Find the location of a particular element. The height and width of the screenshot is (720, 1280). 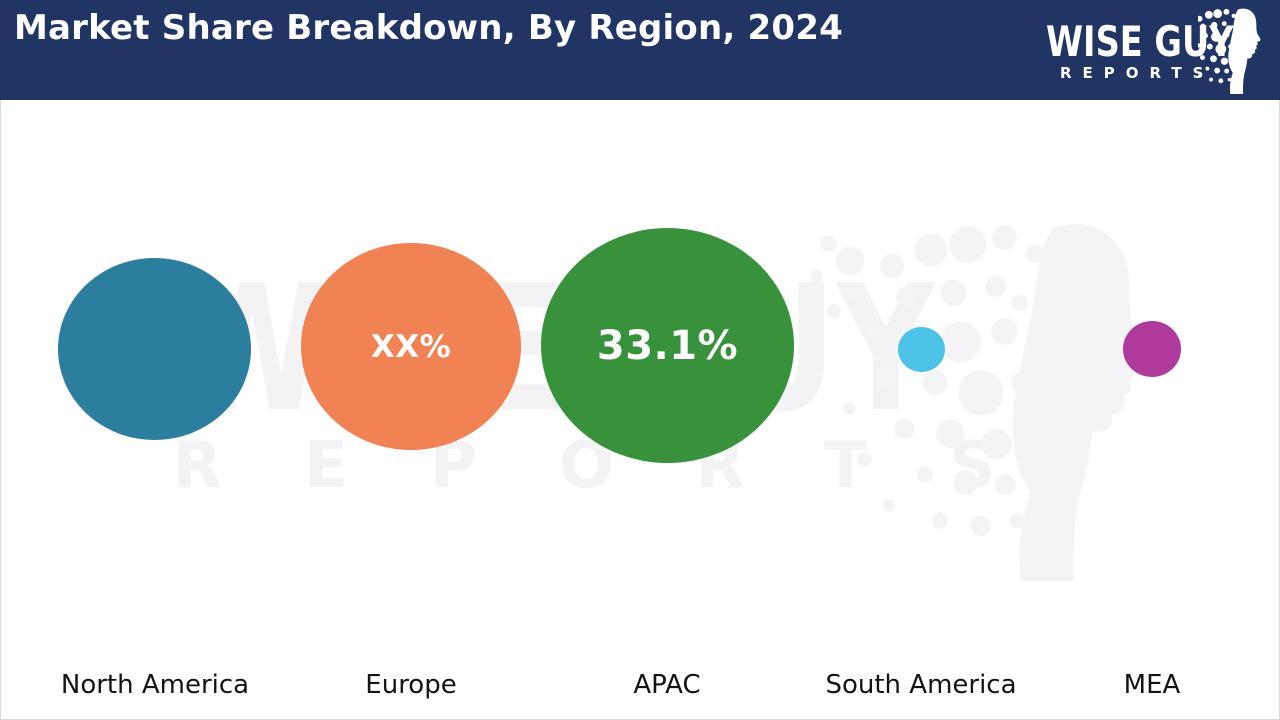

category-label-north-america: North America is located at coordinates (155, 685).